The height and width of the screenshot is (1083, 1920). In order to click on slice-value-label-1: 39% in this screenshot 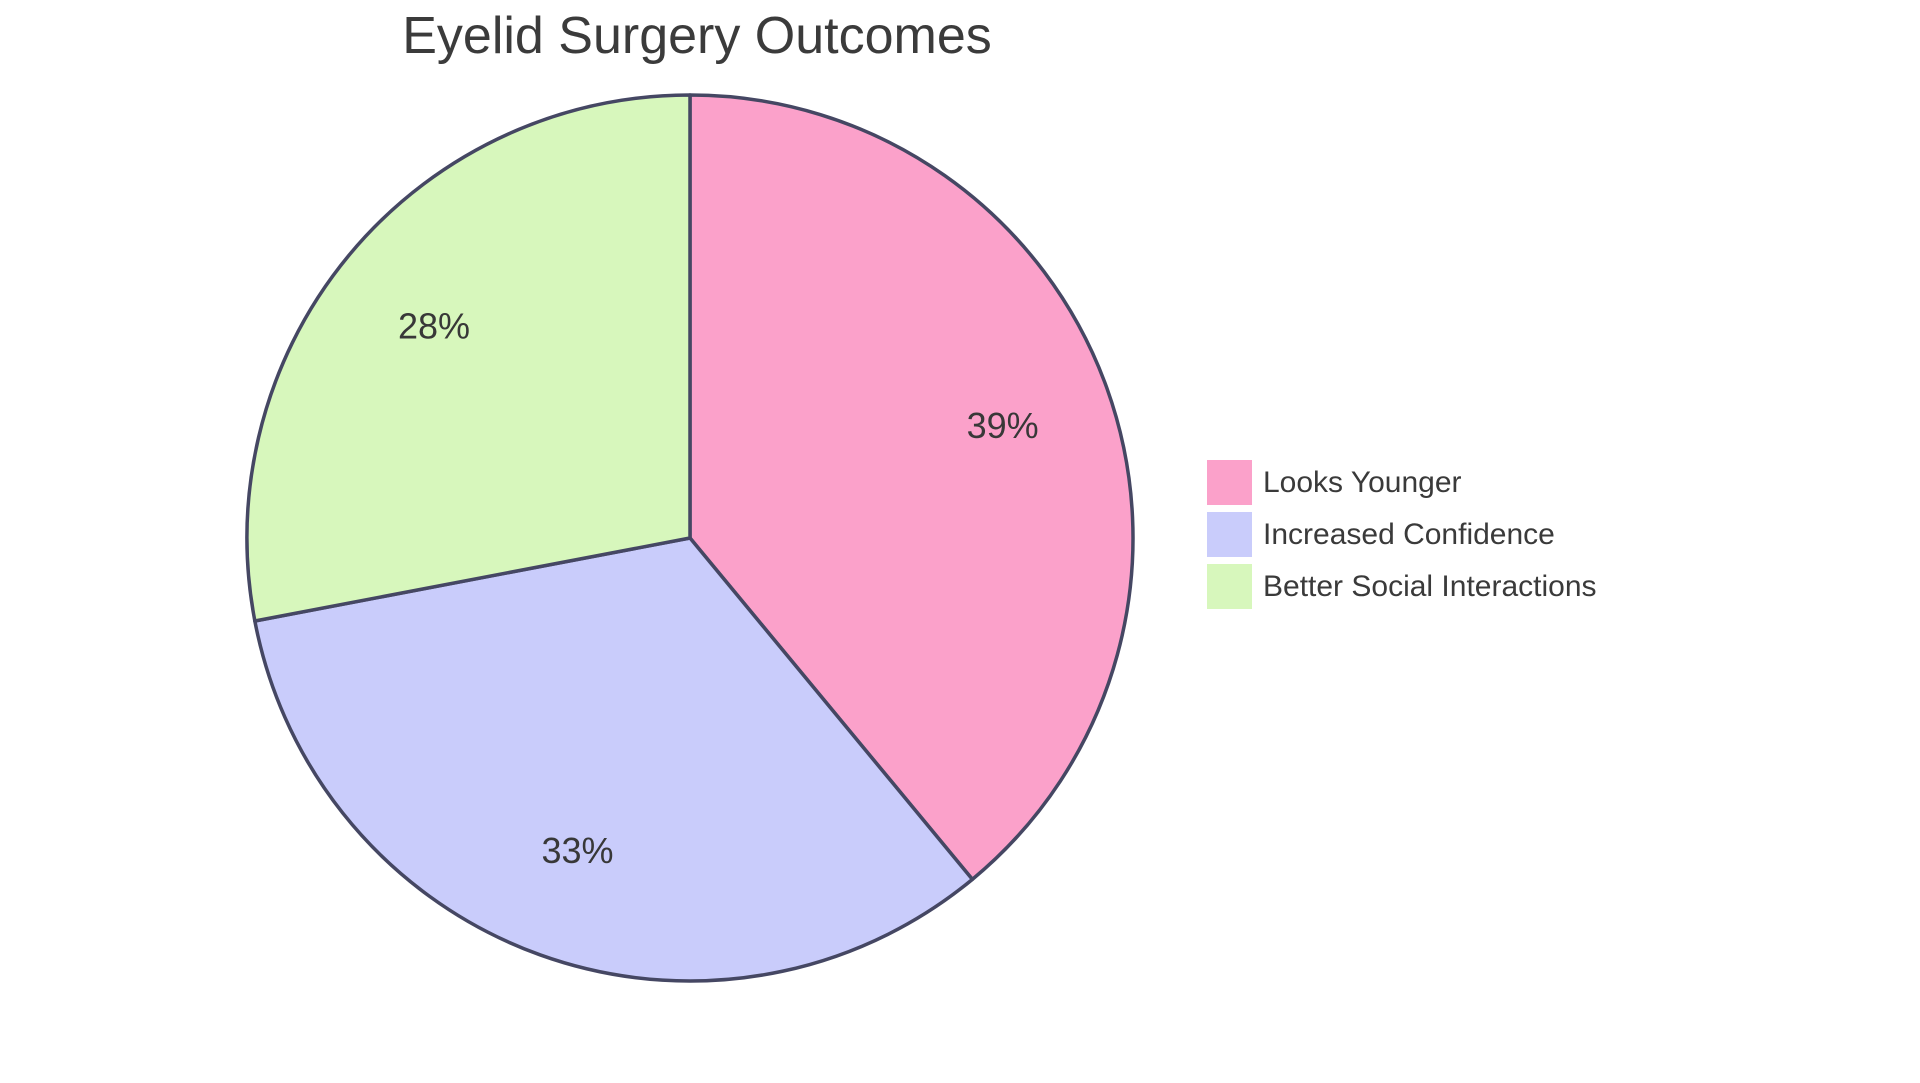, I will do `click(1003, 425)`.